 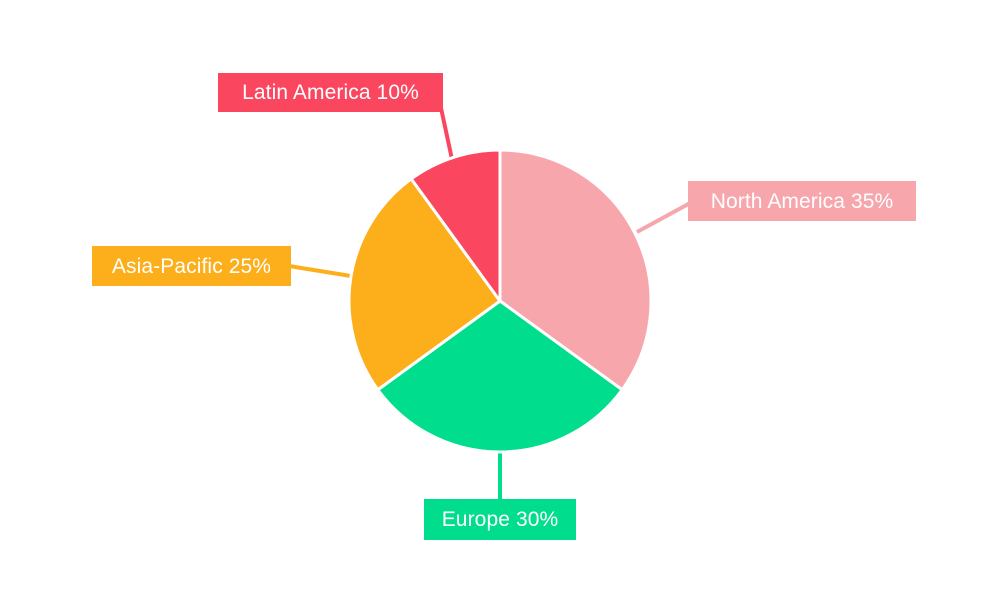 I want to click on slice-label-text-europe: Europe 30%, so click(x=500, y=519).